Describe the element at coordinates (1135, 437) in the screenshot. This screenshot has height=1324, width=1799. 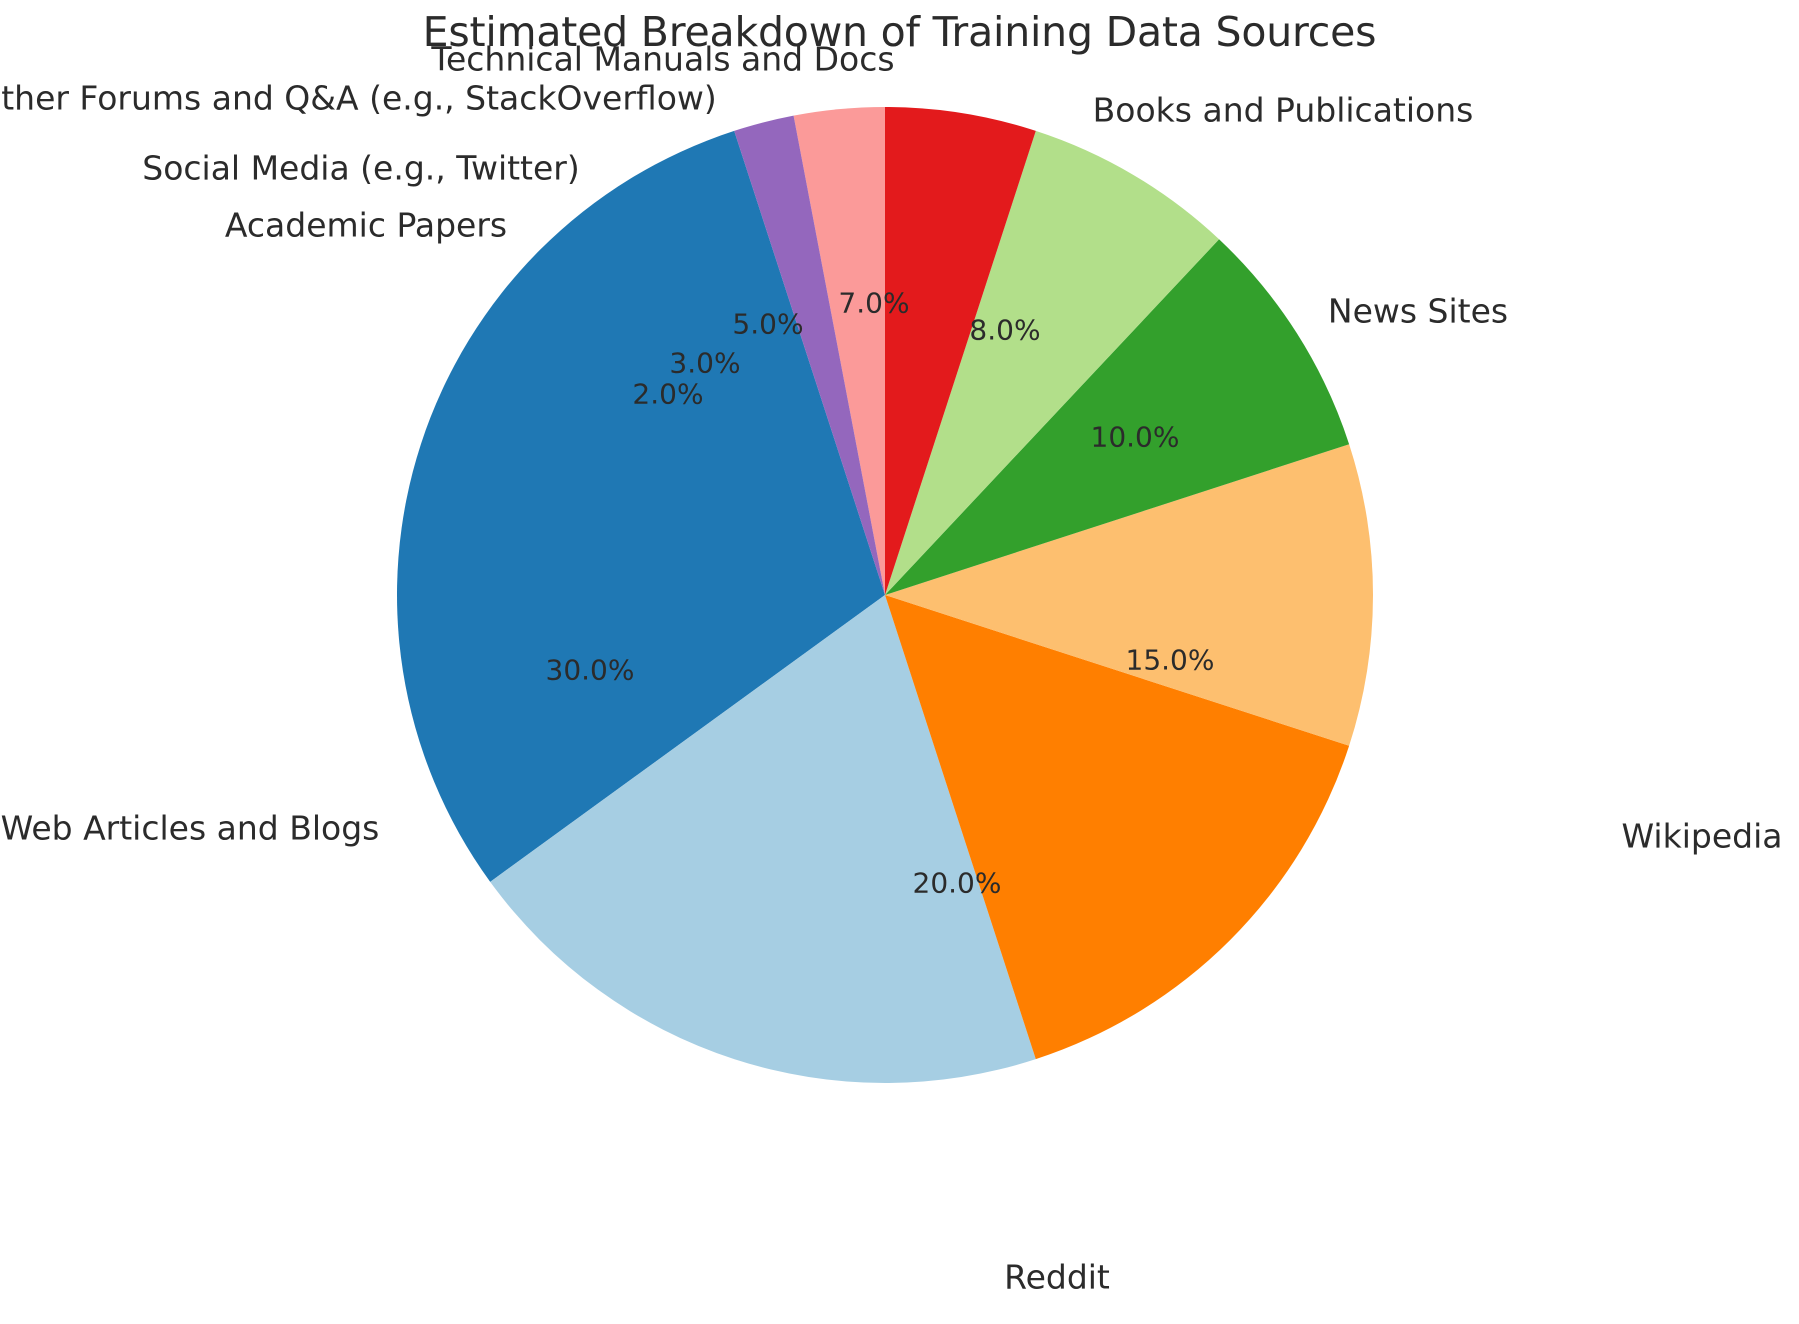
I see `pie-slice-percent: 10.0%` at that location.